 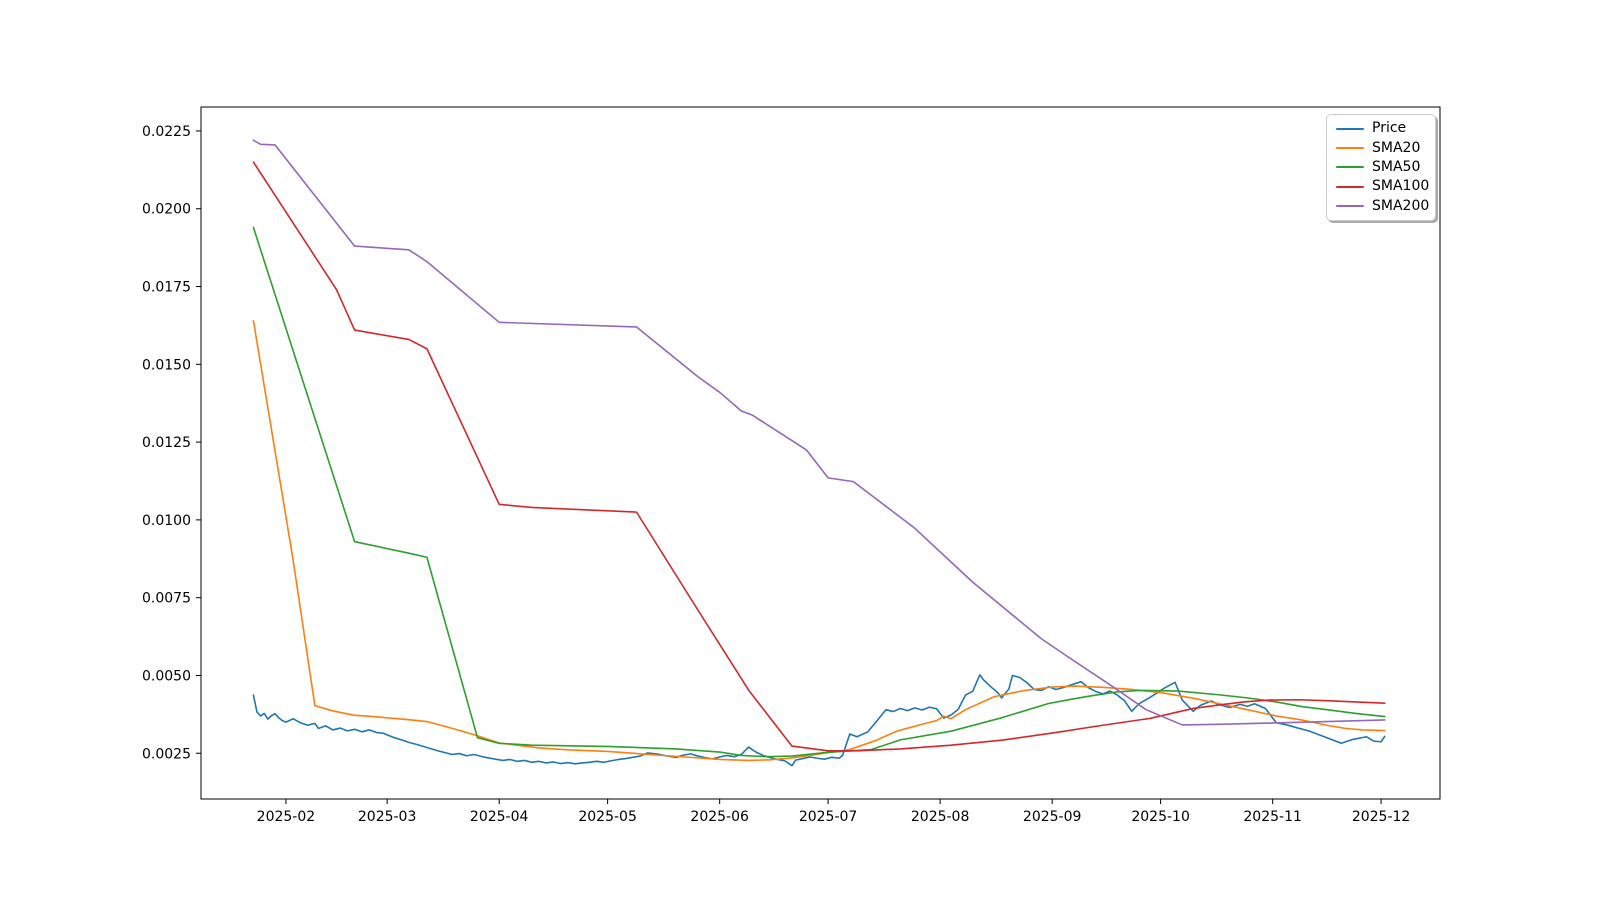 What do you see at coordinates (719, 817) in the screenshot?
I see `x-tick-label: 2025-06` at bounding box center [719, 817].